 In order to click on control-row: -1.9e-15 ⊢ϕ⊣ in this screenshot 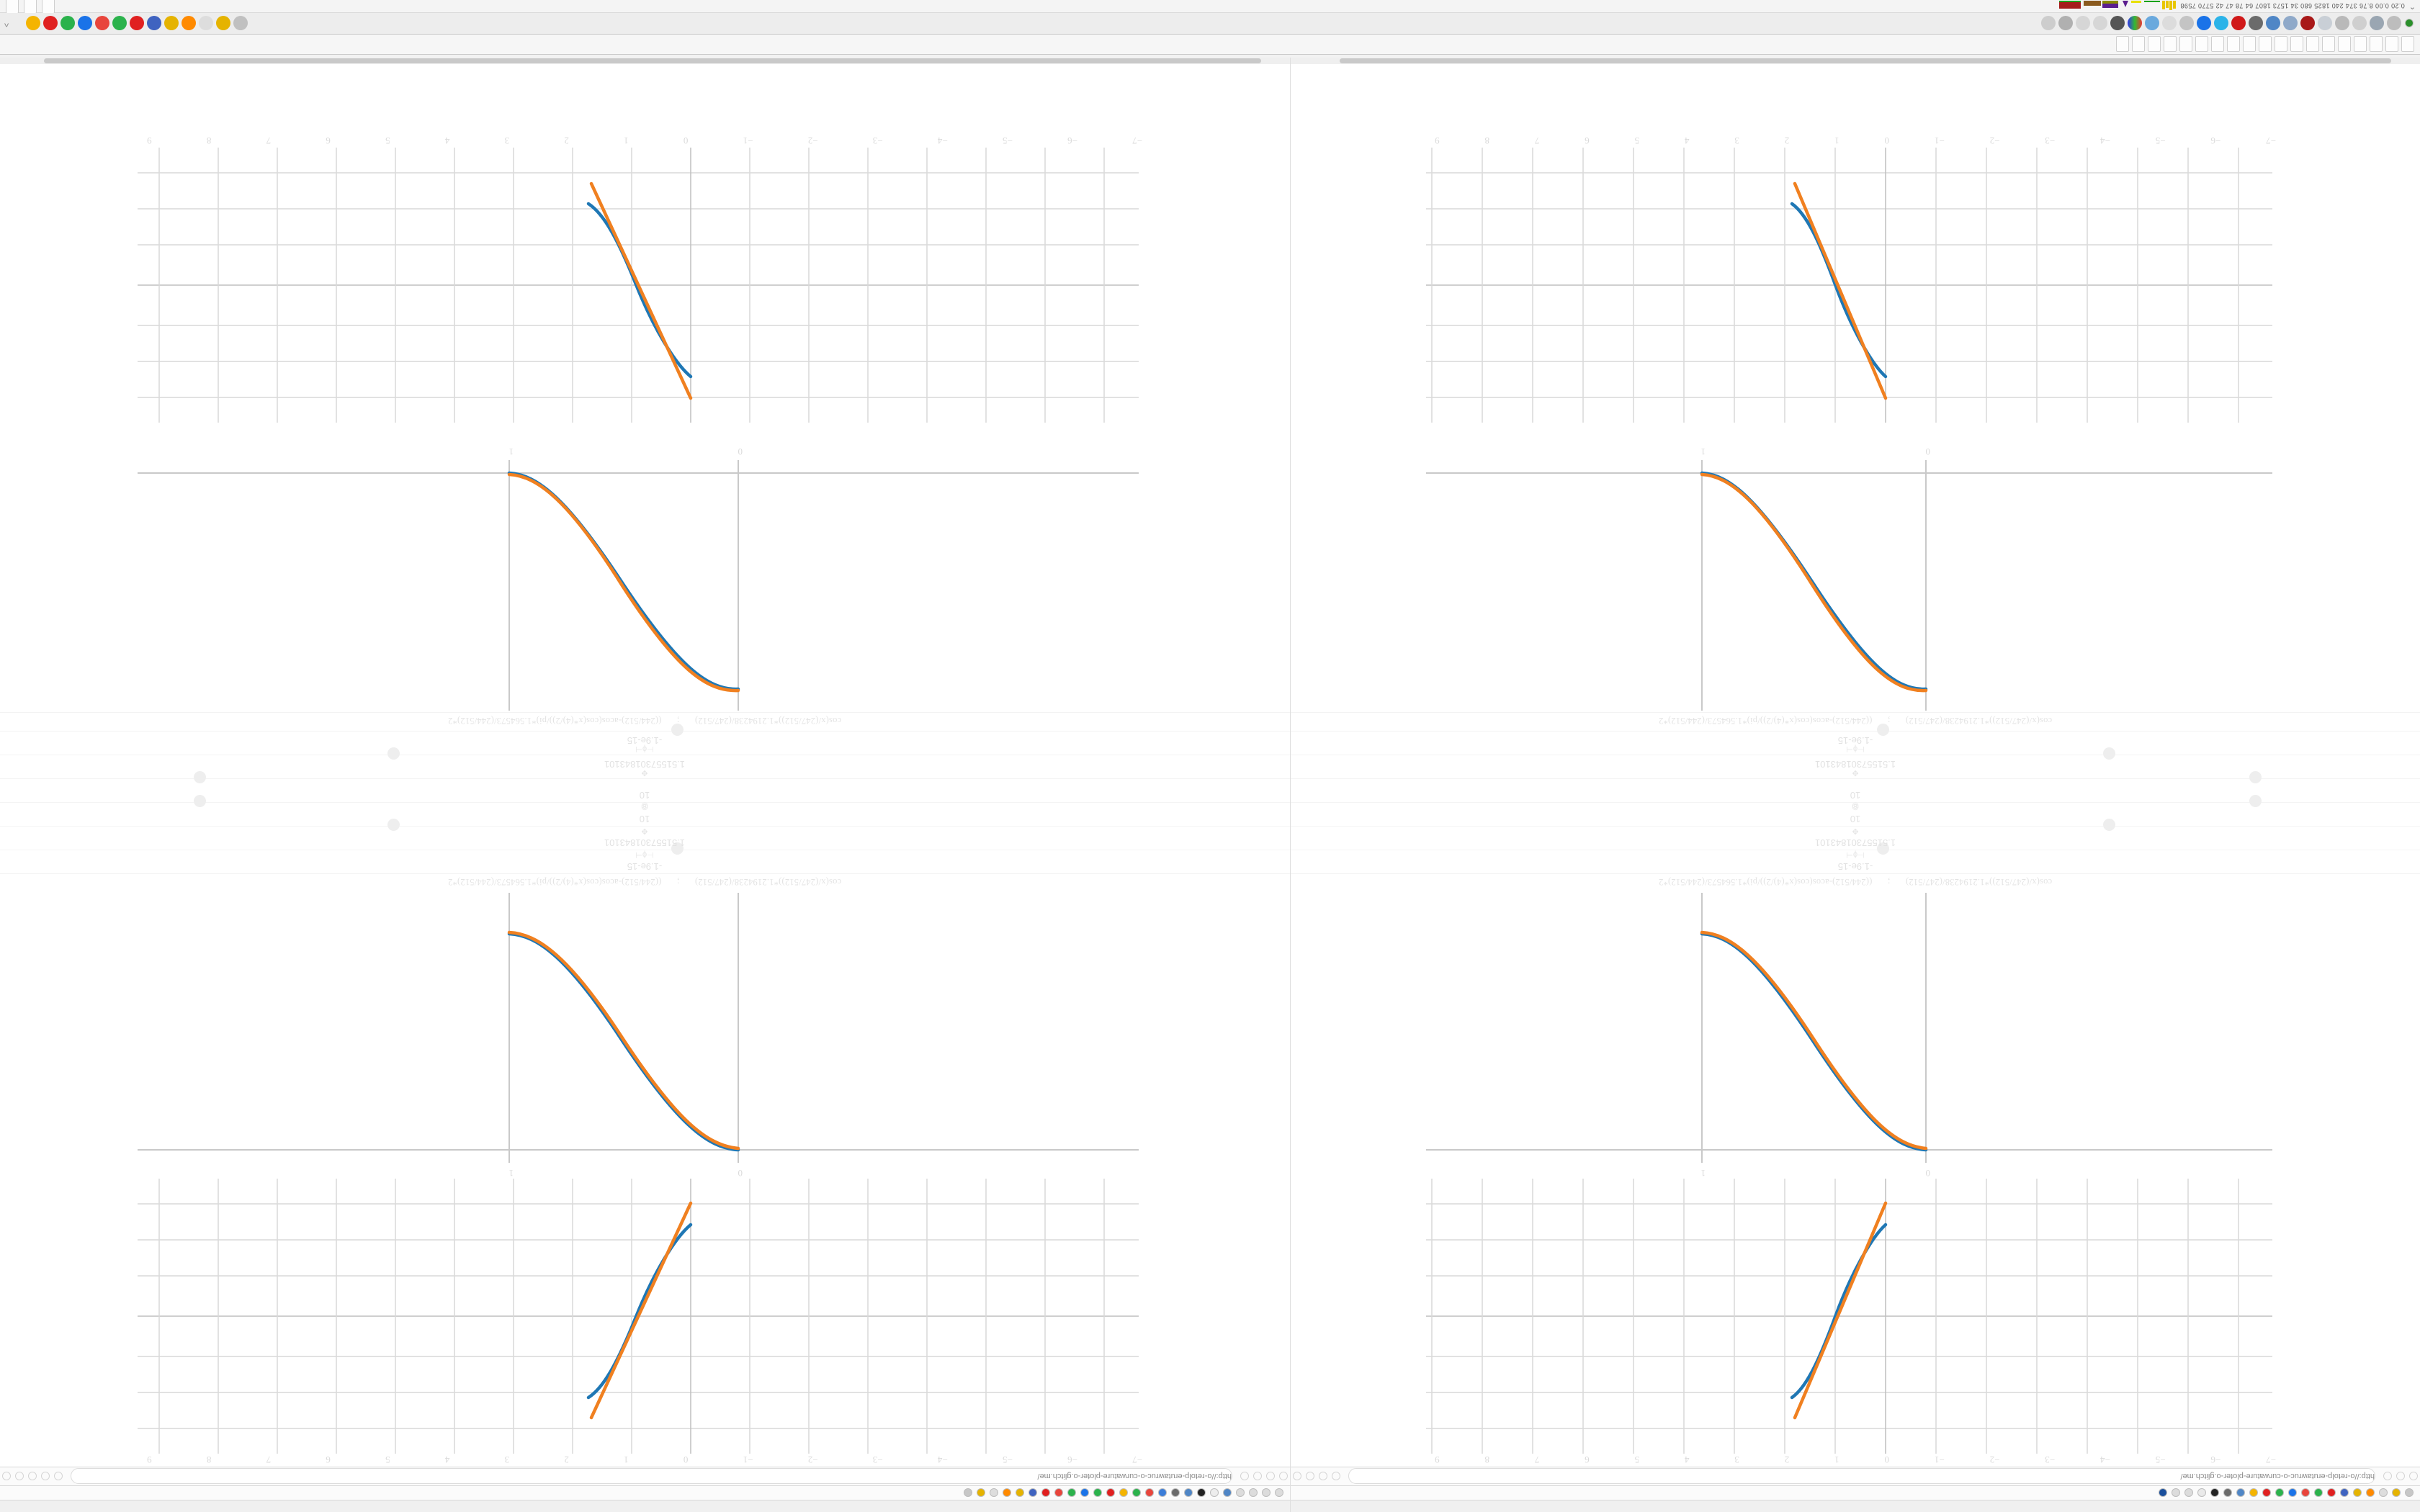, I will do `click(645, 857)`.